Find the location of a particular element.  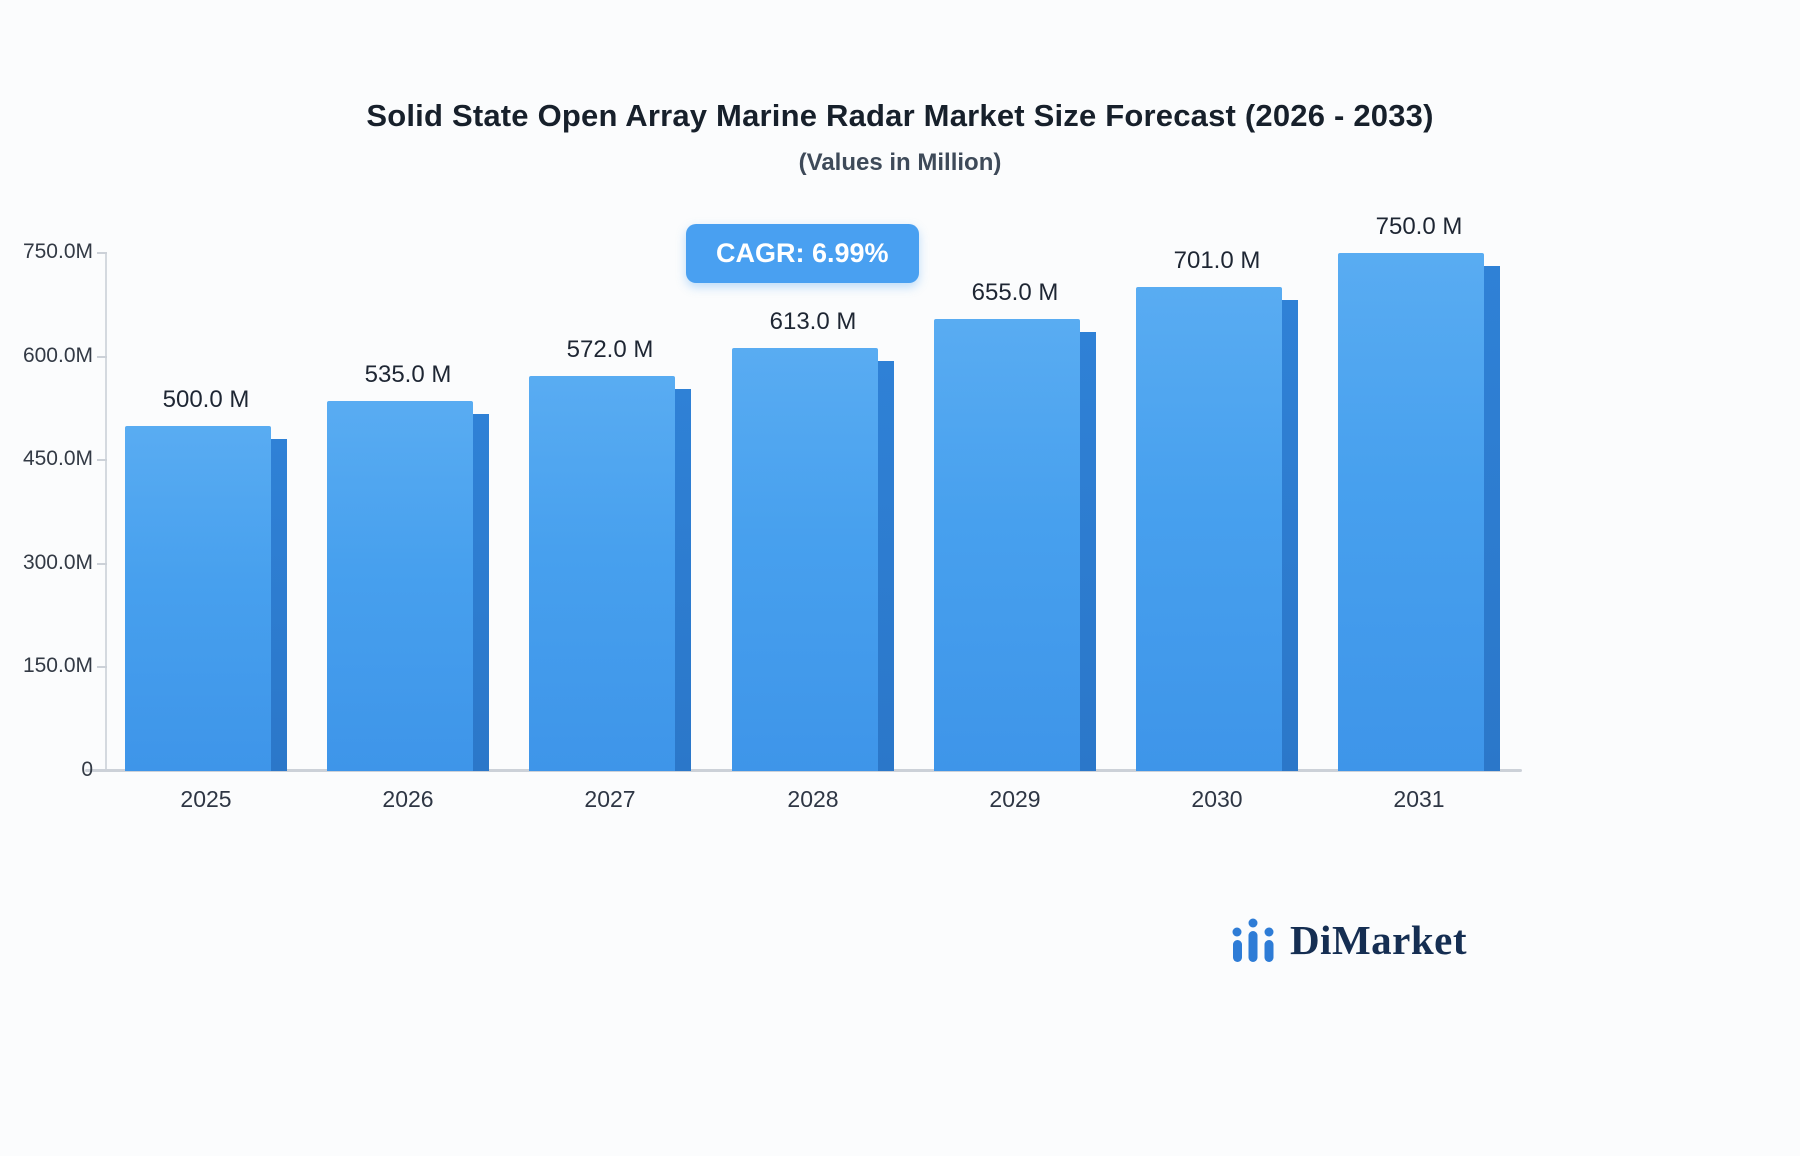

brand-logo-text: DiMarket is located at coordinates (1378, 940).